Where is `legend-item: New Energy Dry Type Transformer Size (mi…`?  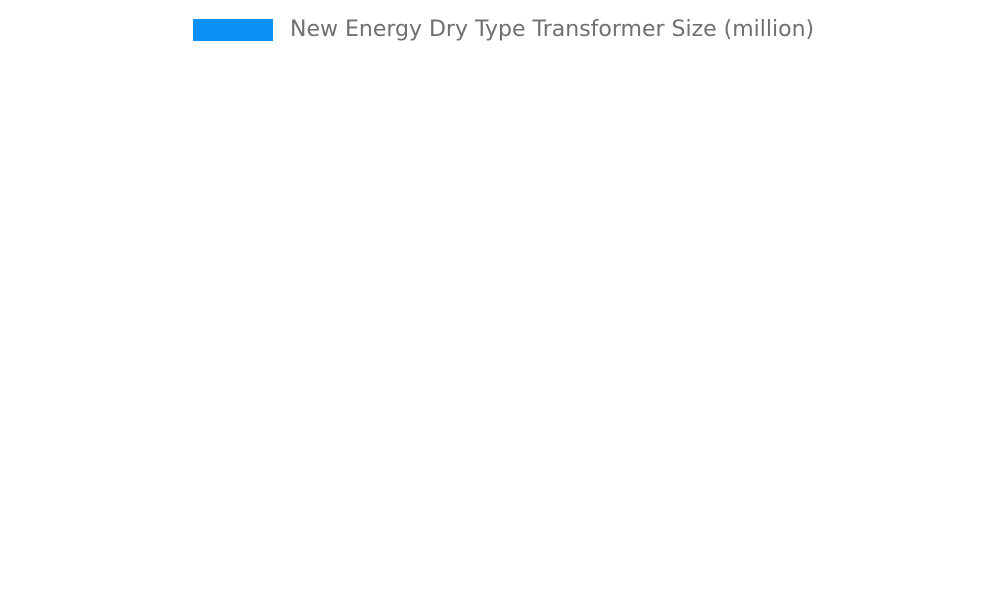 legend-item: New Energy Dry Type Transformer Size (mi… is located at coordinates (503, 30).